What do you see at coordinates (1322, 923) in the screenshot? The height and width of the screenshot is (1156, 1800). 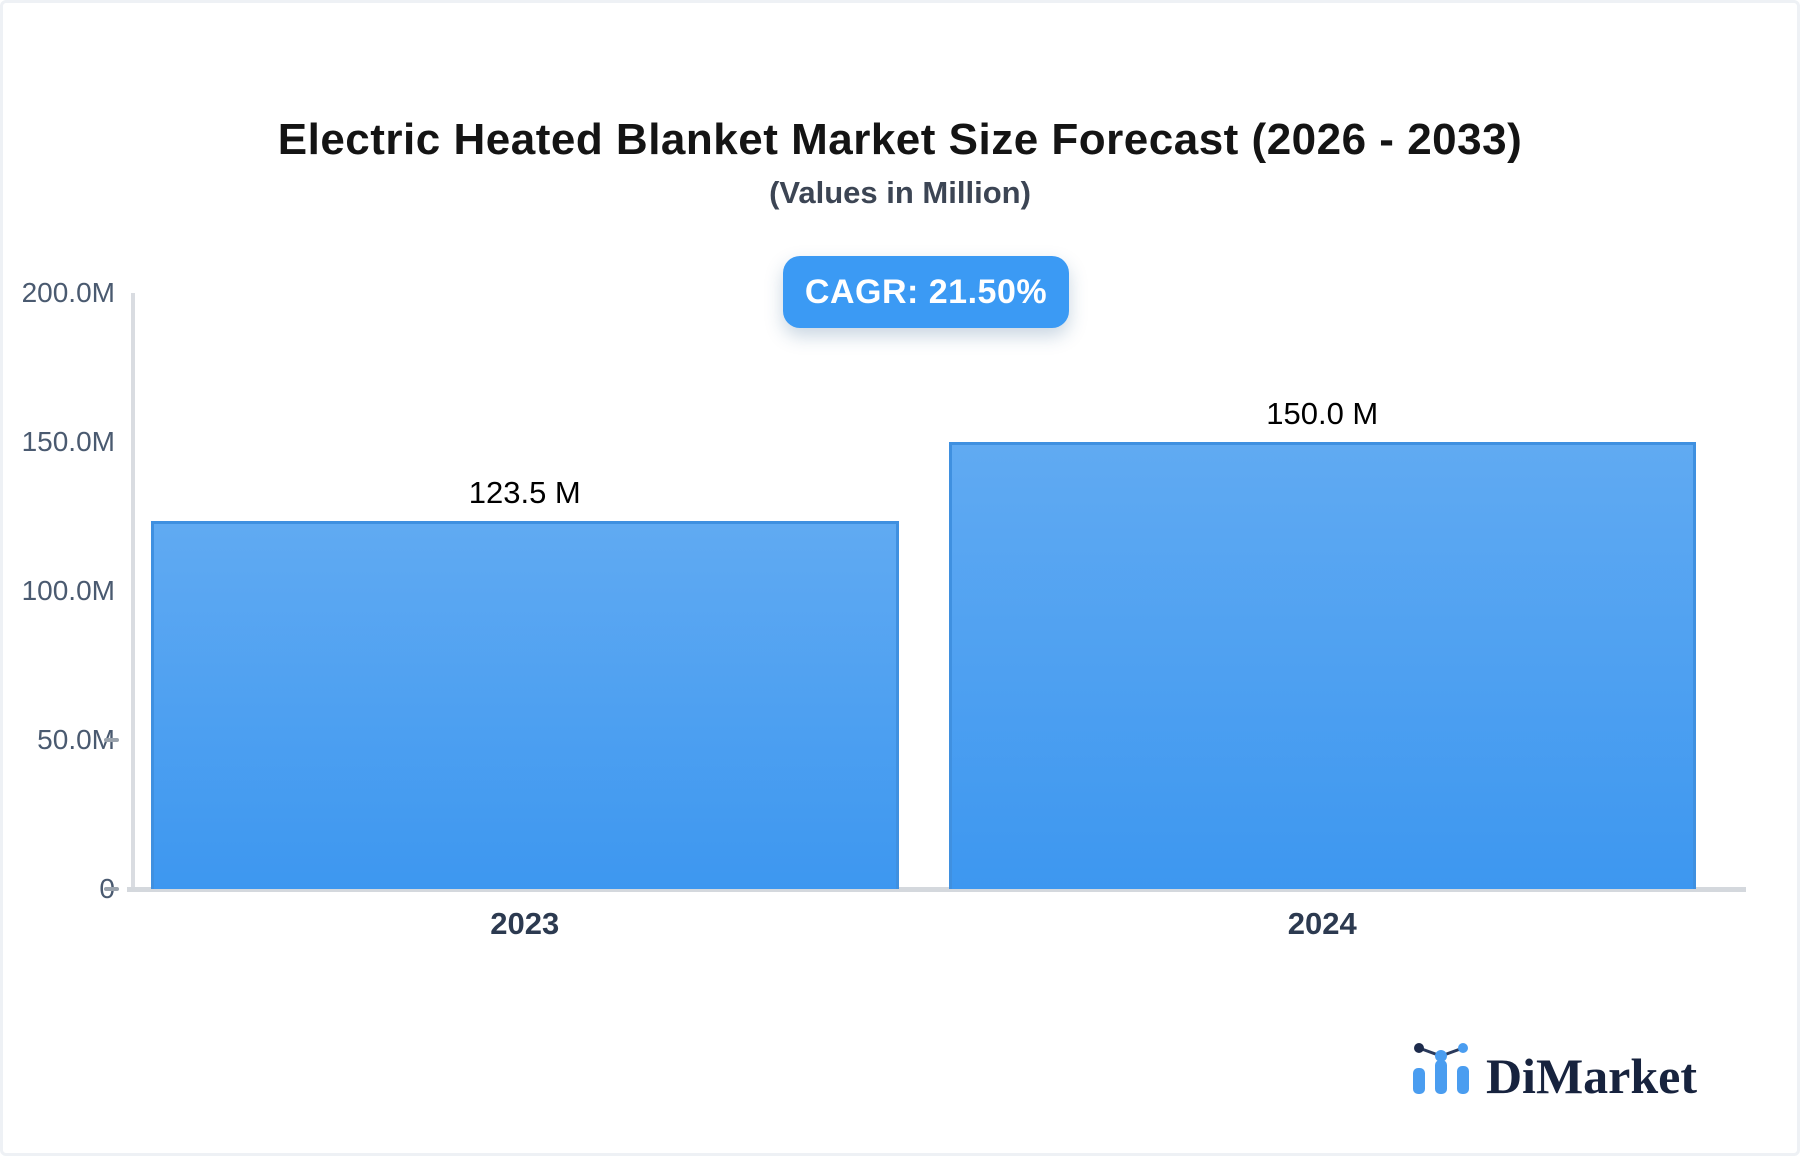 I see `x-axis-category-label: 2024` at bounding box center [1322, 923].